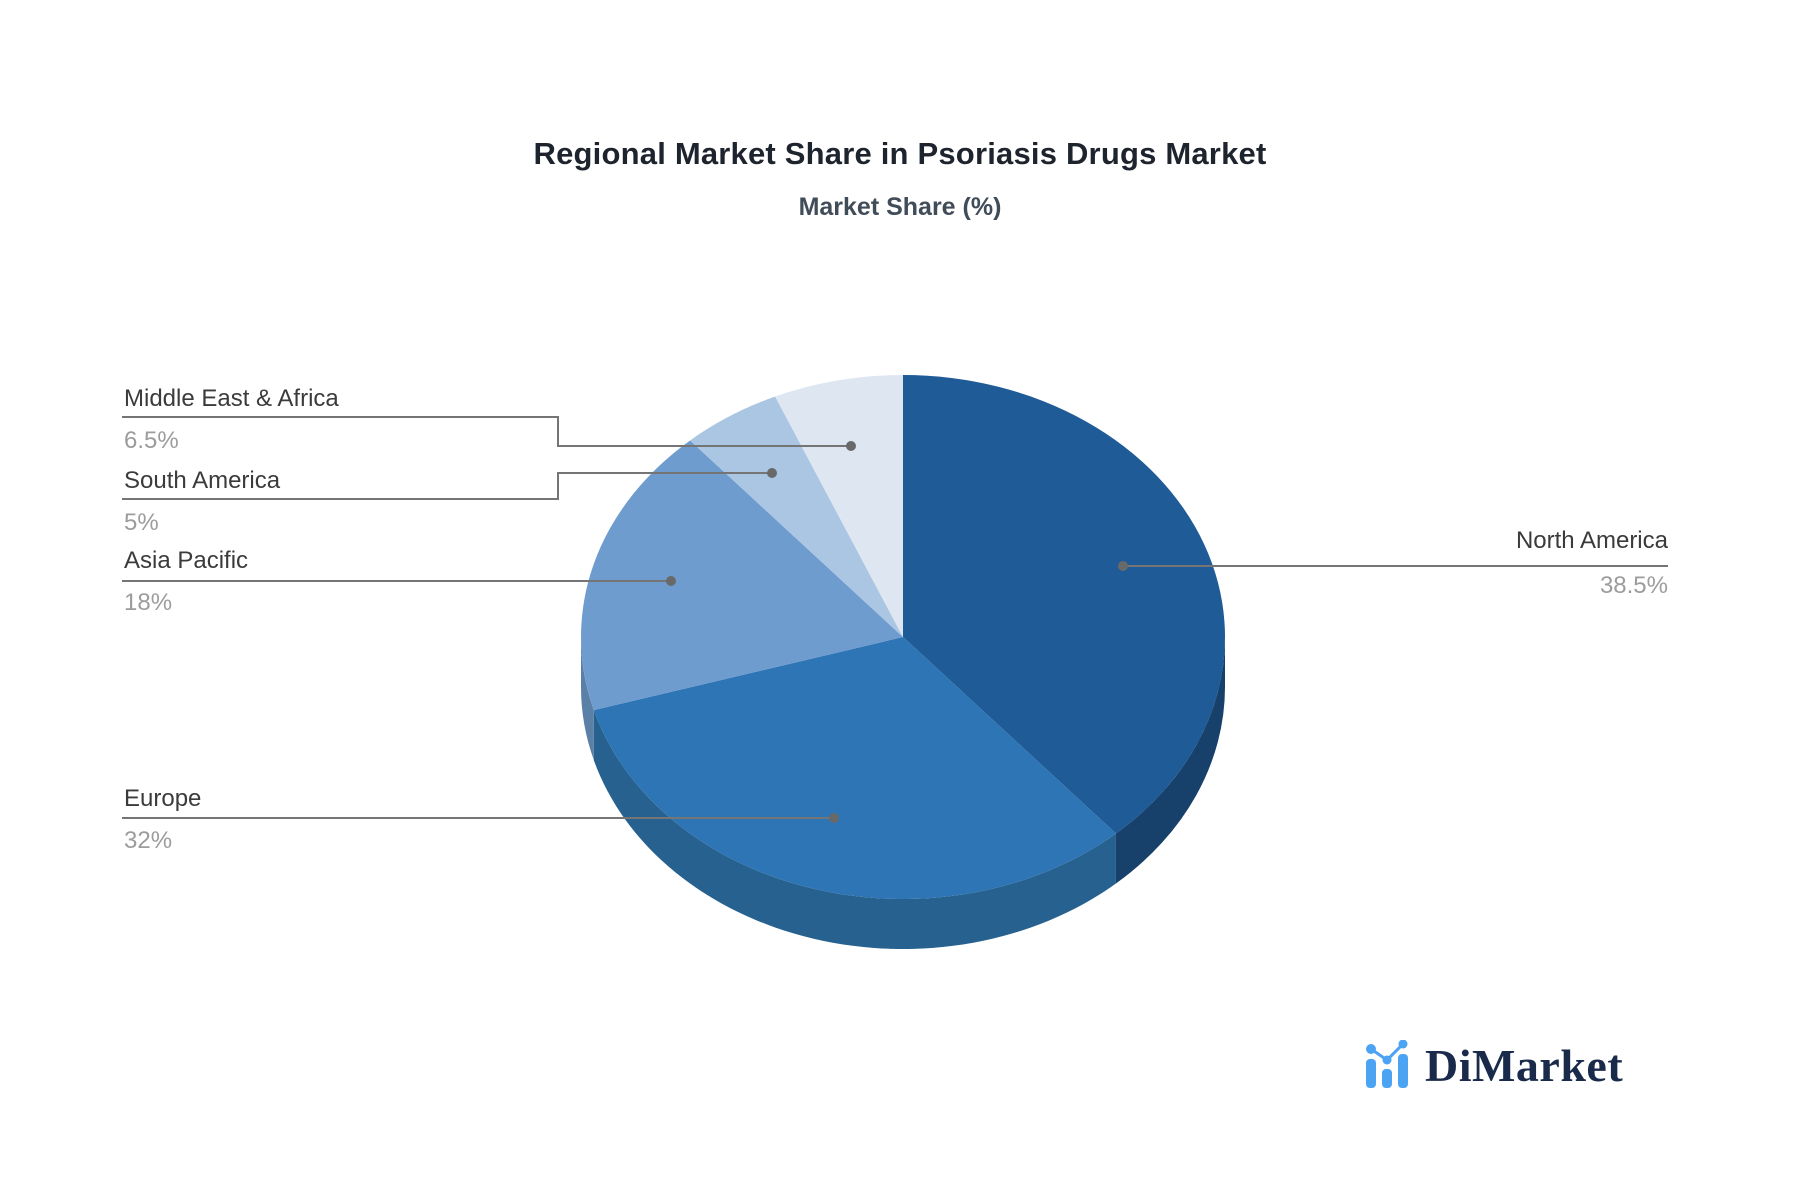 The image size is (1800, 1196). Describe the element at coordinates (141, 522) in the screenshot. I see `value-south-america: 5%` at that location.